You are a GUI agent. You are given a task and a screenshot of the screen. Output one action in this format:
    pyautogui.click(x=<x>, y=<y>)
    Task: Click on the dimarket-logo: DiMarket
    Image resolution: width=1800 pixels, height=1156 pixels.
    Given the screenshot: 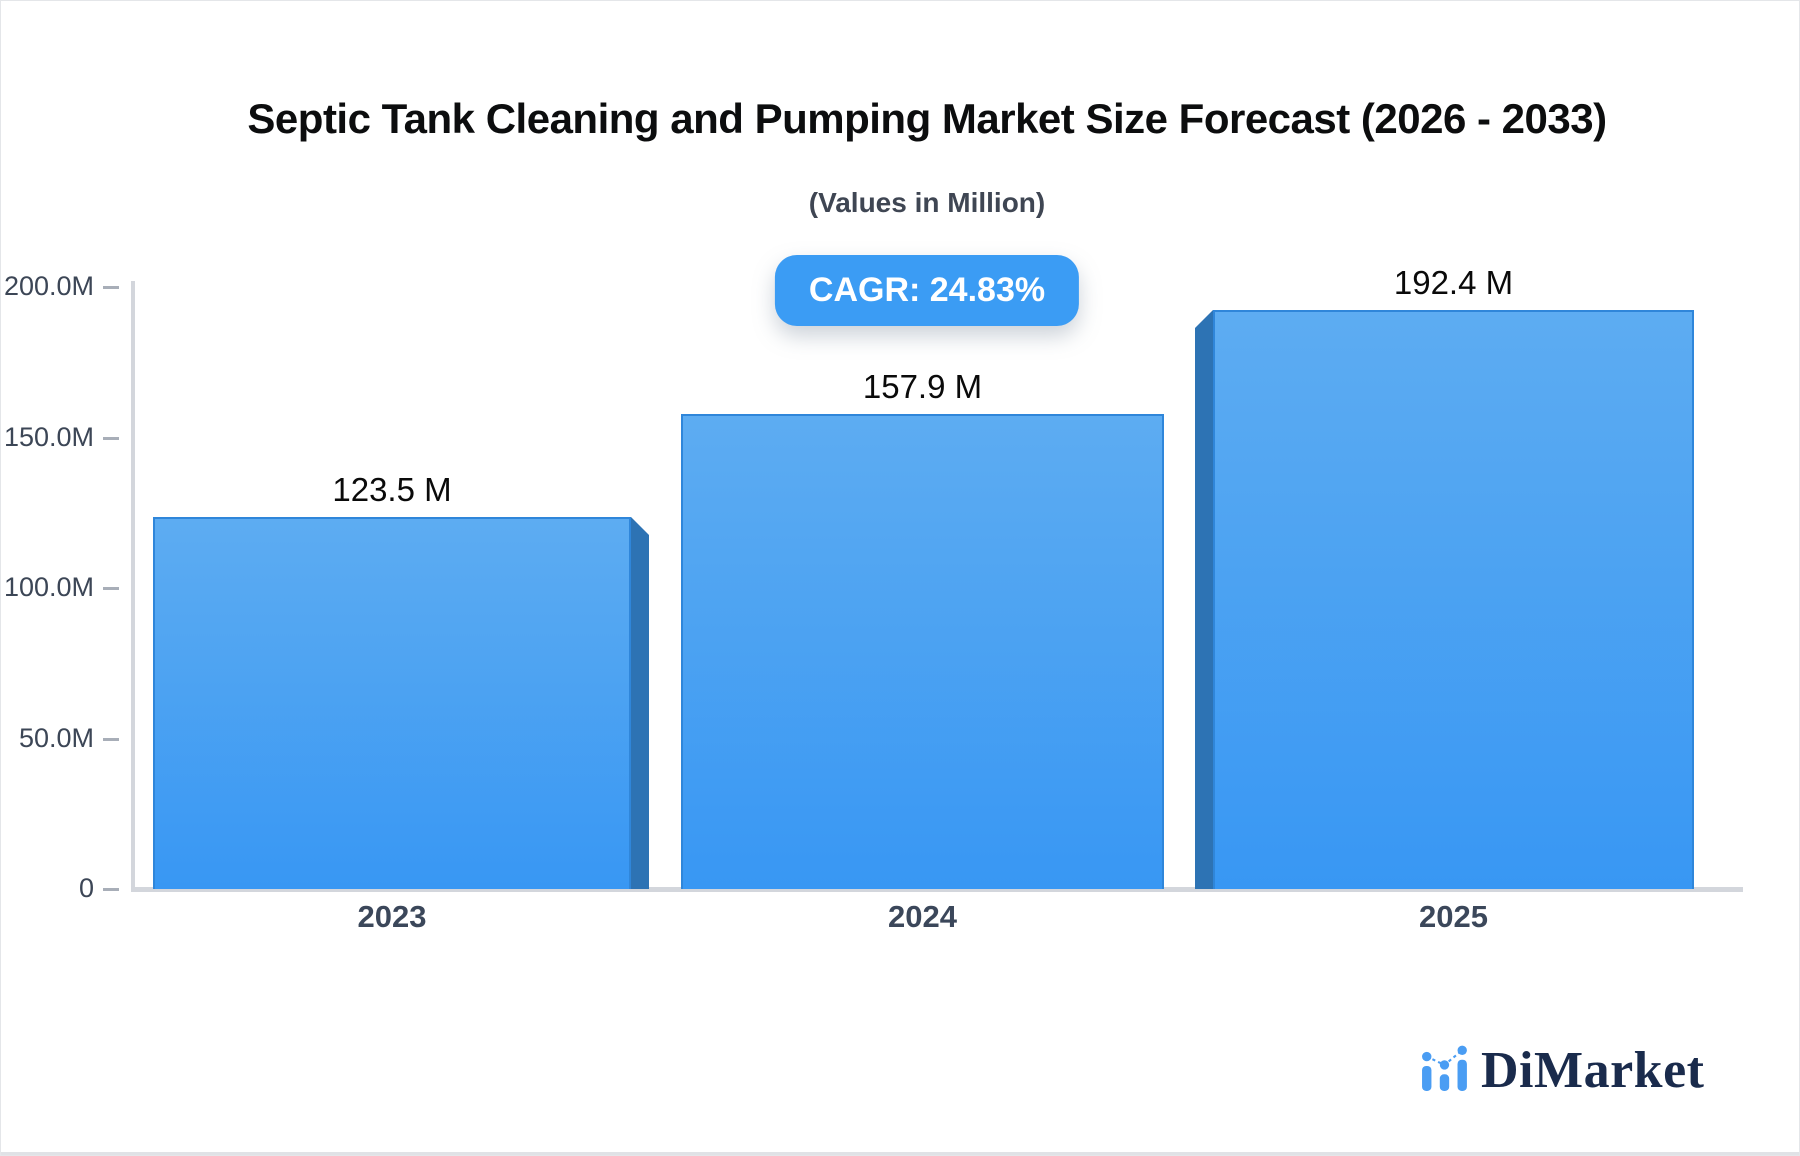 What is the action you would take?
    pyautogui.click(x=1562, y=1070)
    